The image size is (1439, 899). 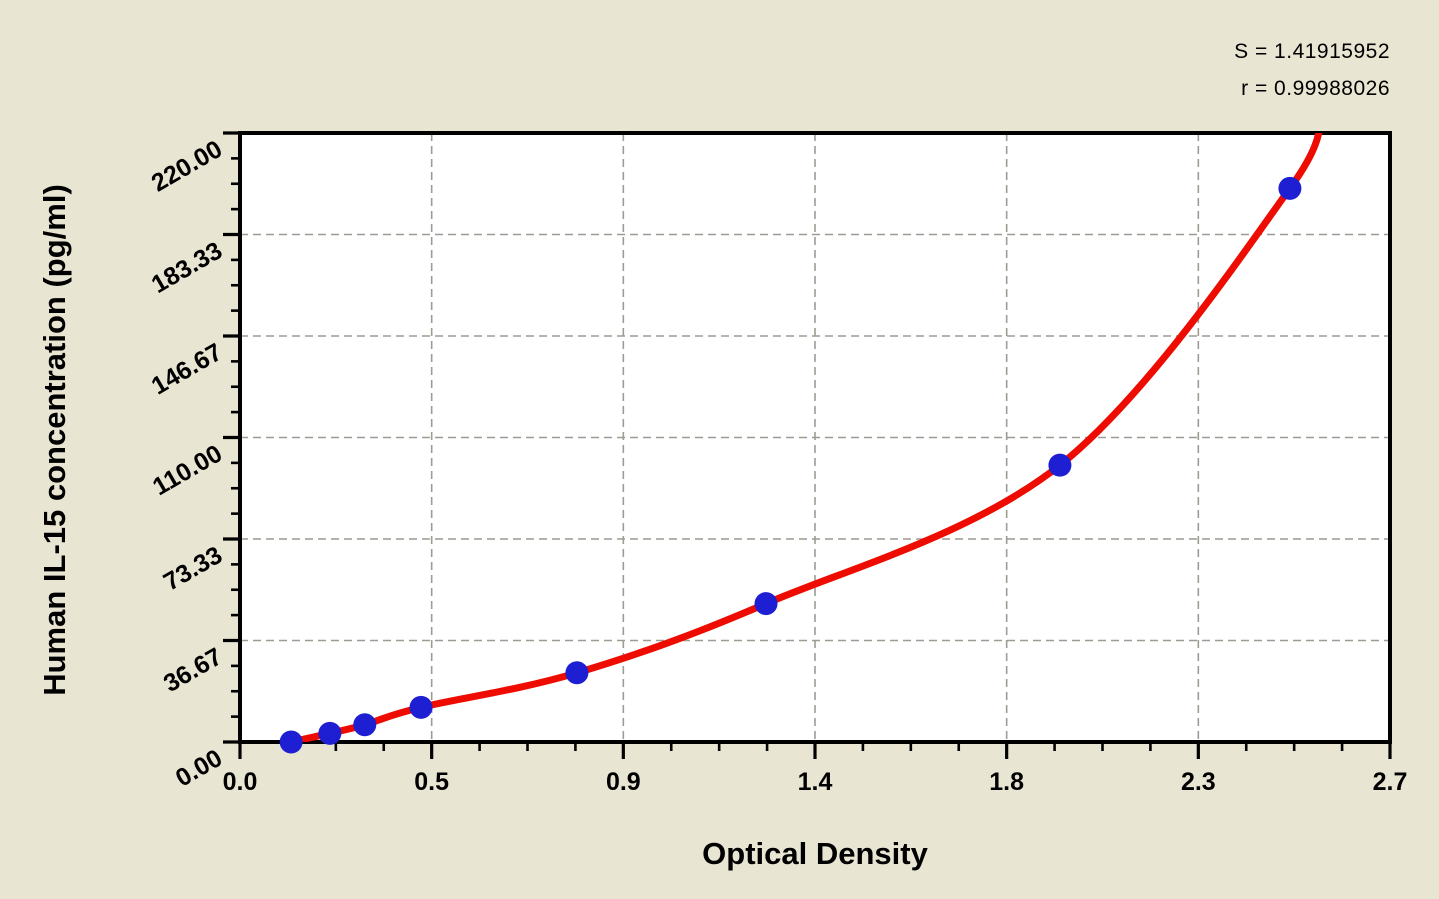 I want to click on y-tick-label: 146.67, so click(x=187, y=369).